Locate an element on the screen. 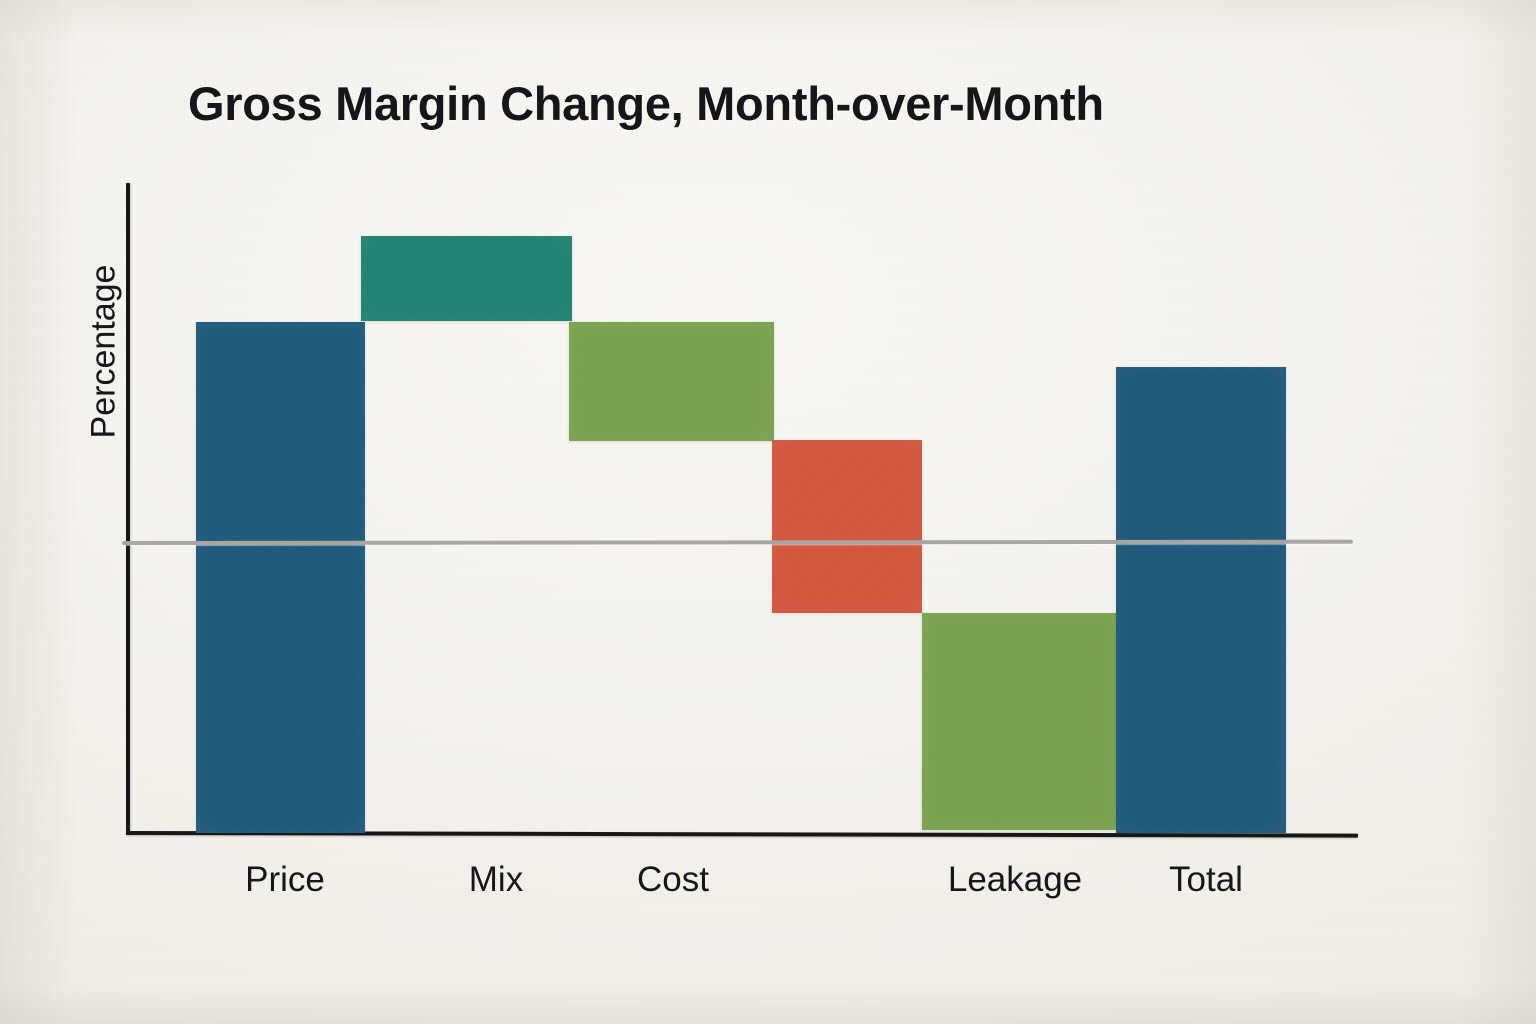 The height and width of the screenshot is (1024, 1536). y-axis-spine is located at coordinates (128, 509).